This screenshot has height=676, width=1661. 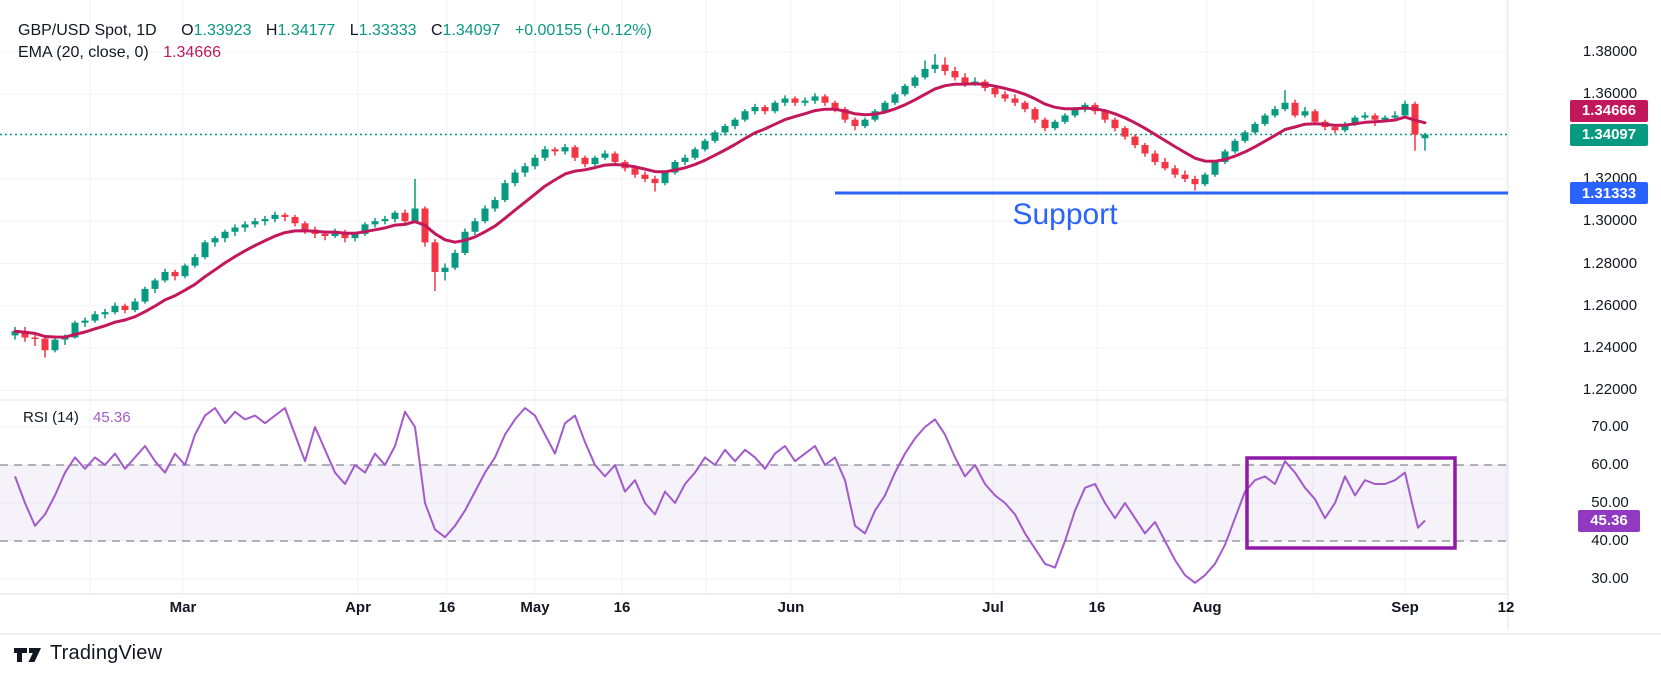 What do you see at coordinates (1610, 305) in the screenshot?
I see `price-tick-label: 1.26000` at bounding box center [1610, 305].